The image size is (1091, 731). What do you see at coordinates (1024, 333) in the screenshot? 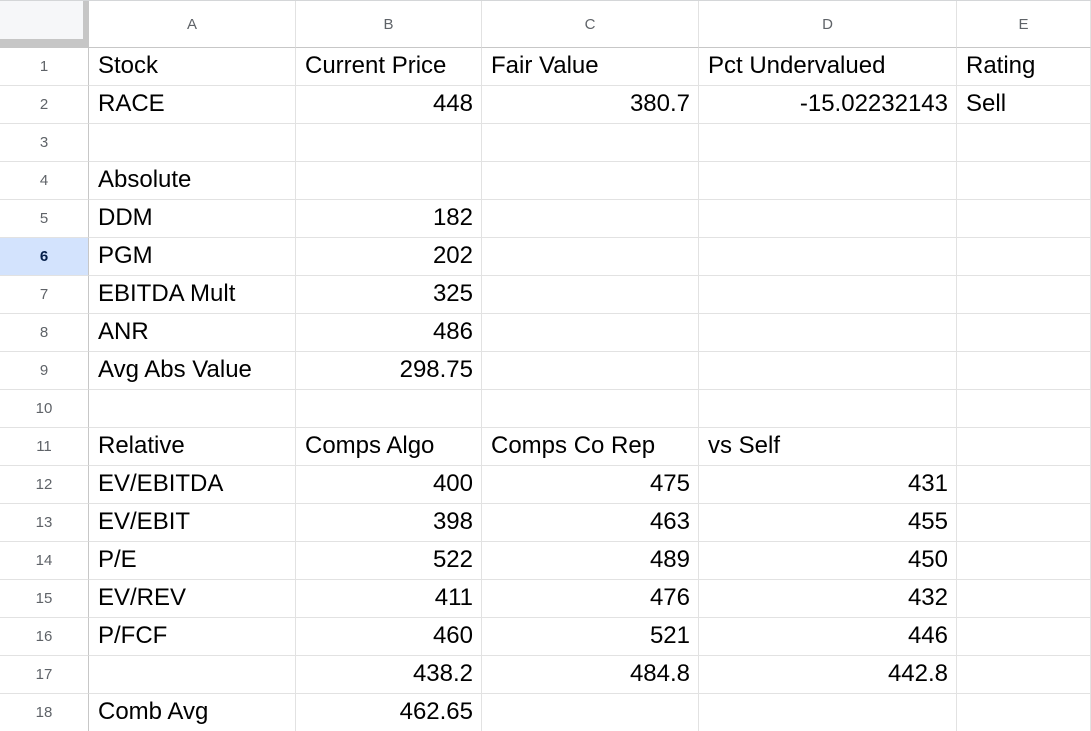
I see `cell-E8` at bounding box center [1024, 333].